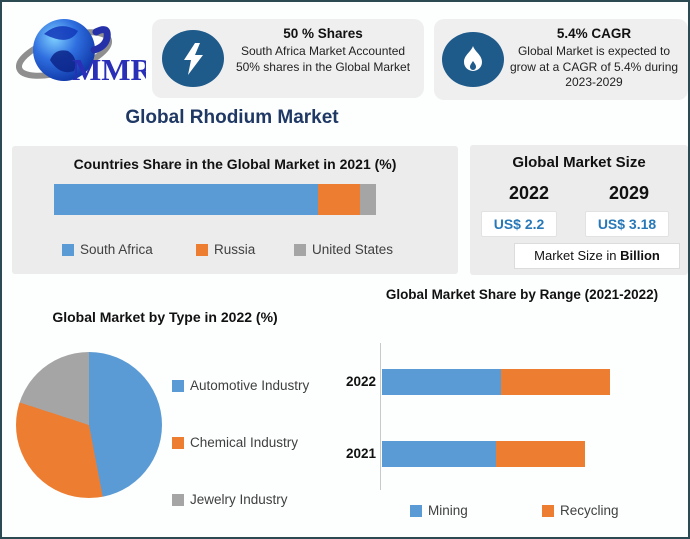  What do you see at coordinates (629, 193) in the screenshot?
I see `market-year-2029: 2029` at bounding box center [629, 193].